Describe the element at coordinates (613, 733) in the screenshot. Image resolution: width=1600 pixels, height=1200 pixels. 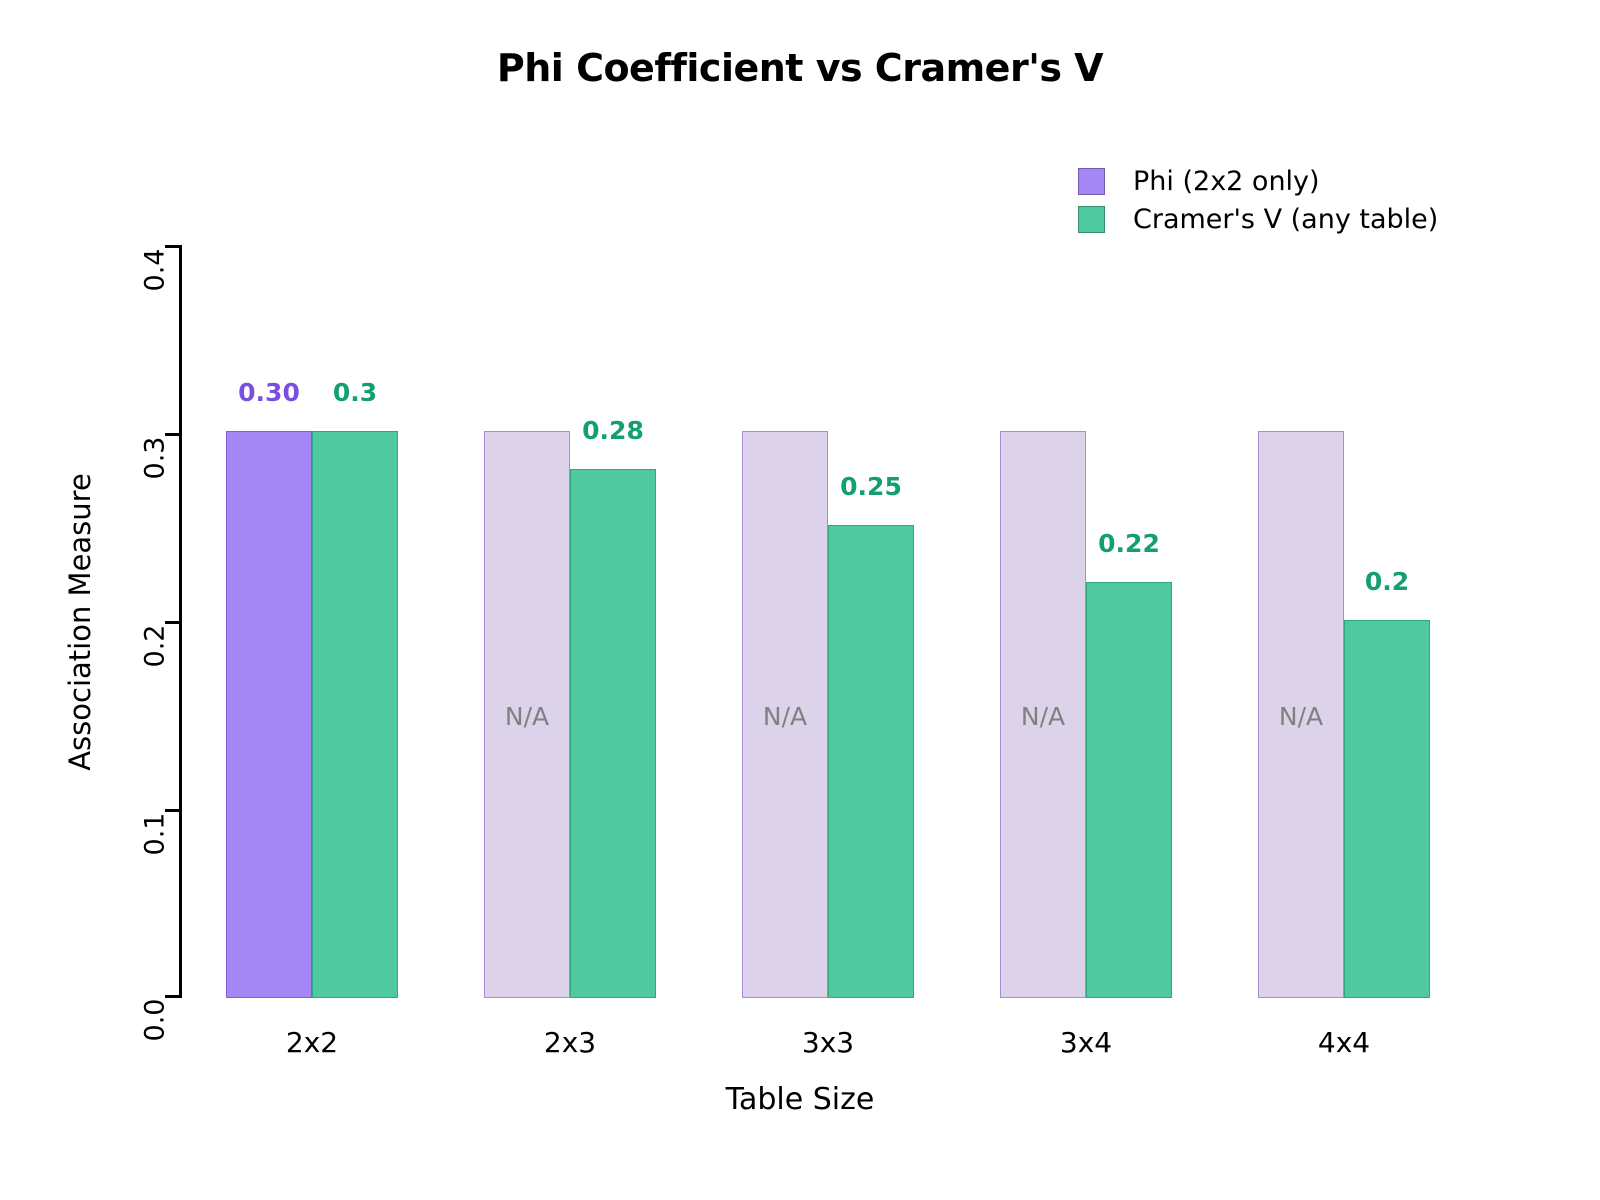
I see `bar-cramers-v-2x3` at that location.